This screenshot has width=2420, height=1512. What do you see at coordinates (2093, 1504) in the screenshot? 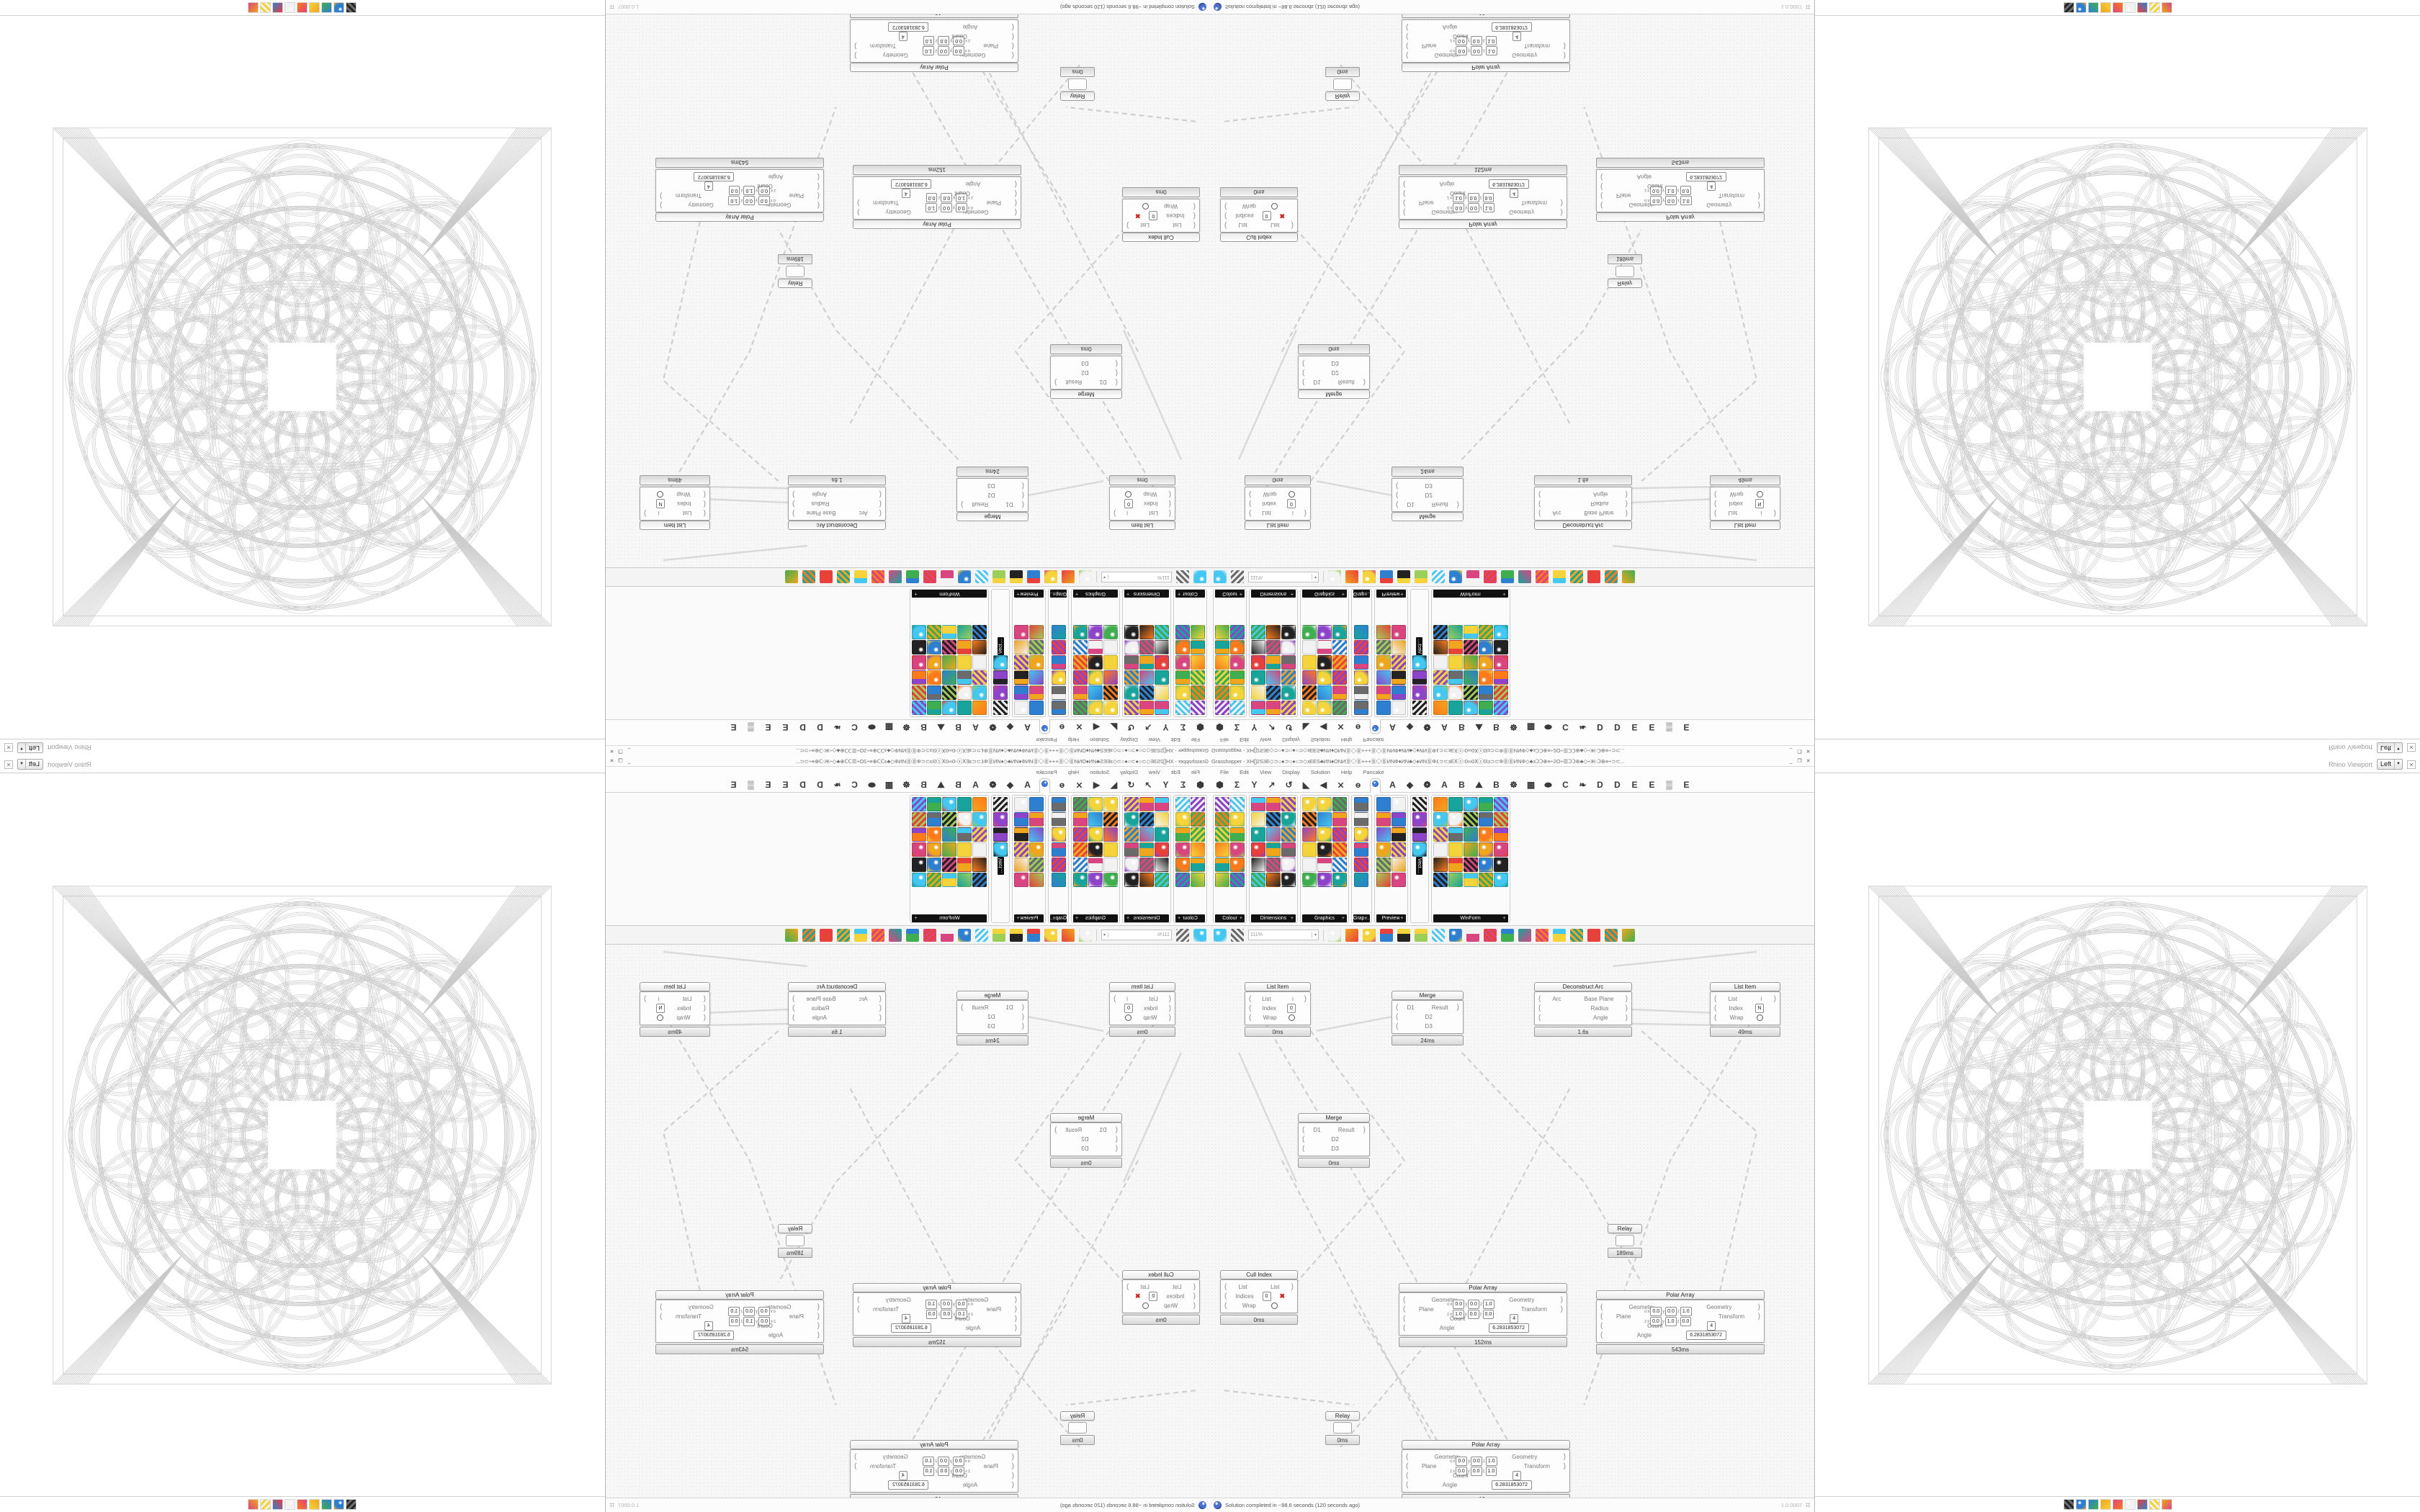
I see `taskbar-grasshopper-icon` at bounding box center [2093, 1504].